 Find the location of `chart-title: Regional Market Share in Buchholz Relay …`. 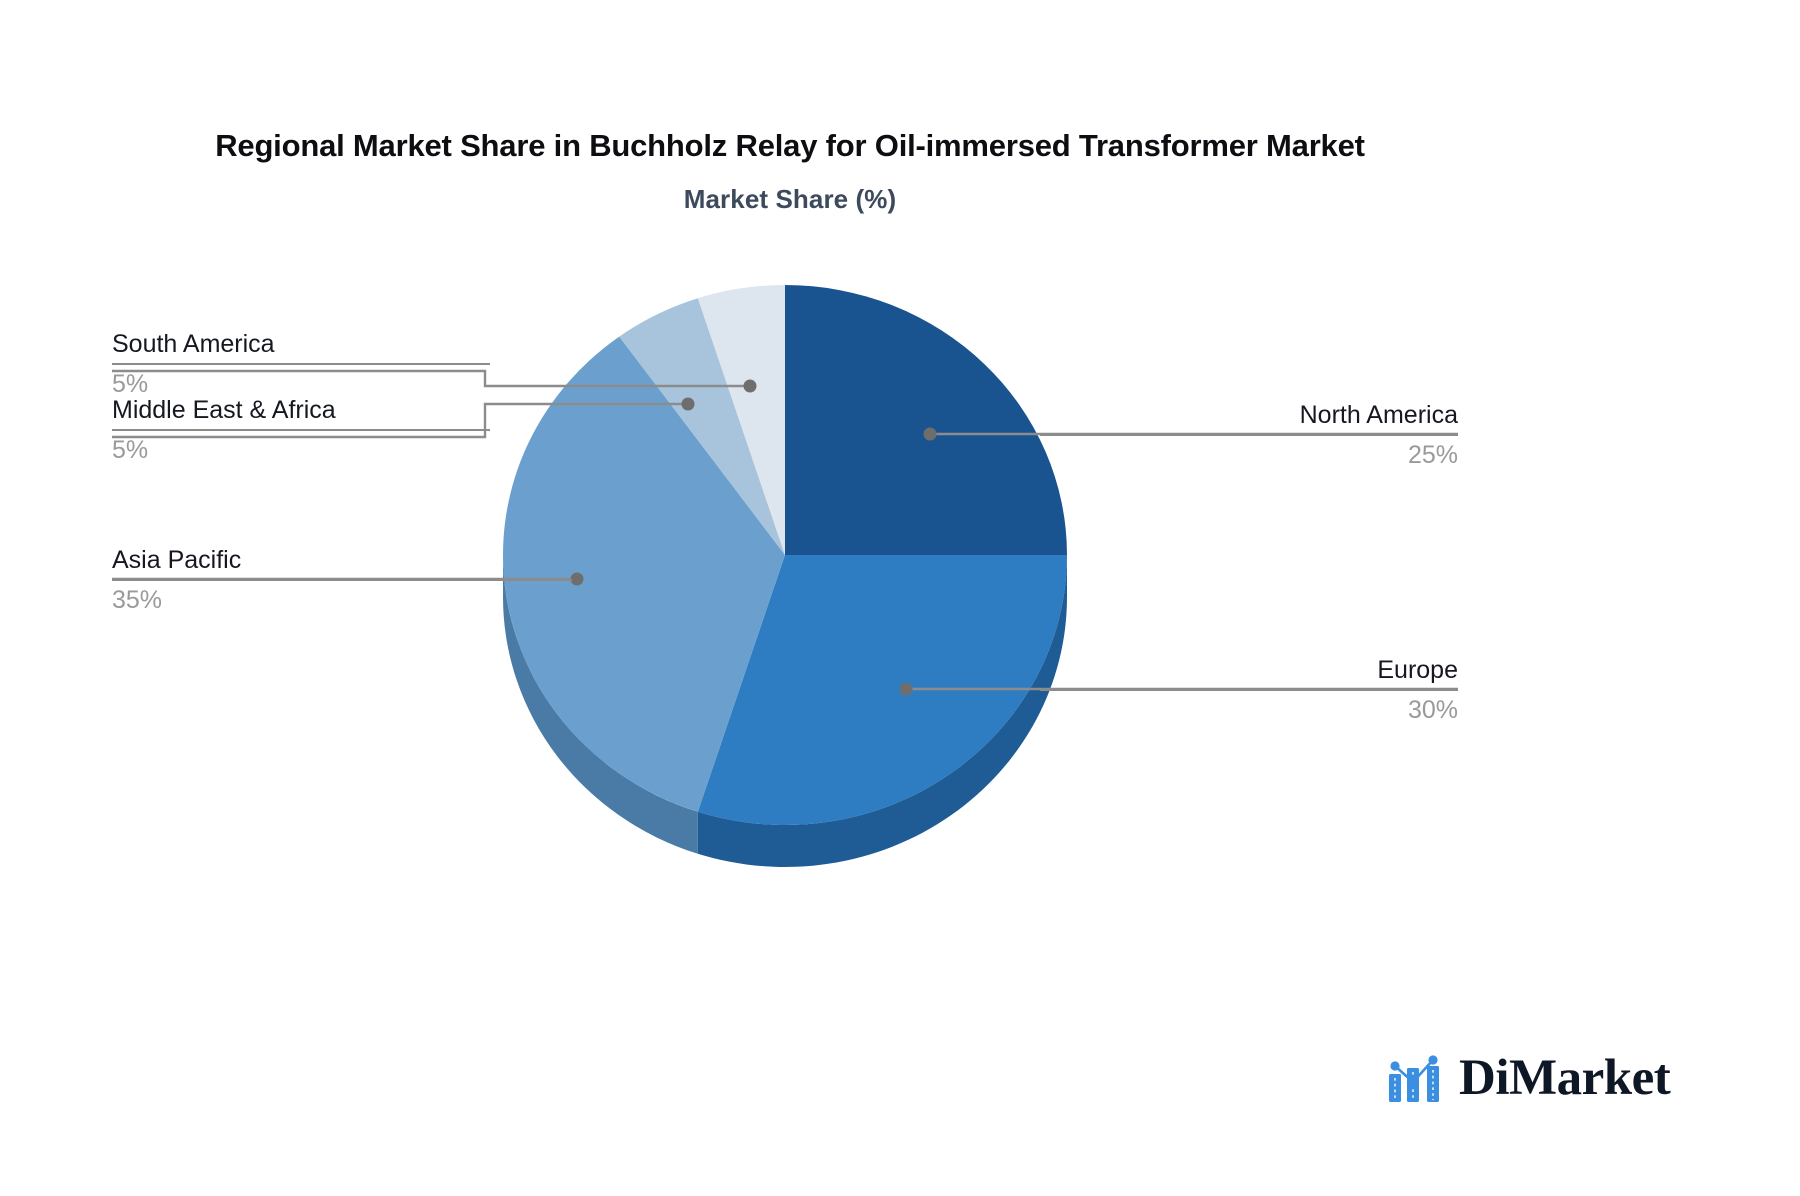

chart-title: Regional Market Share in Buchholz Relay … is located at coordinates (790, 145).